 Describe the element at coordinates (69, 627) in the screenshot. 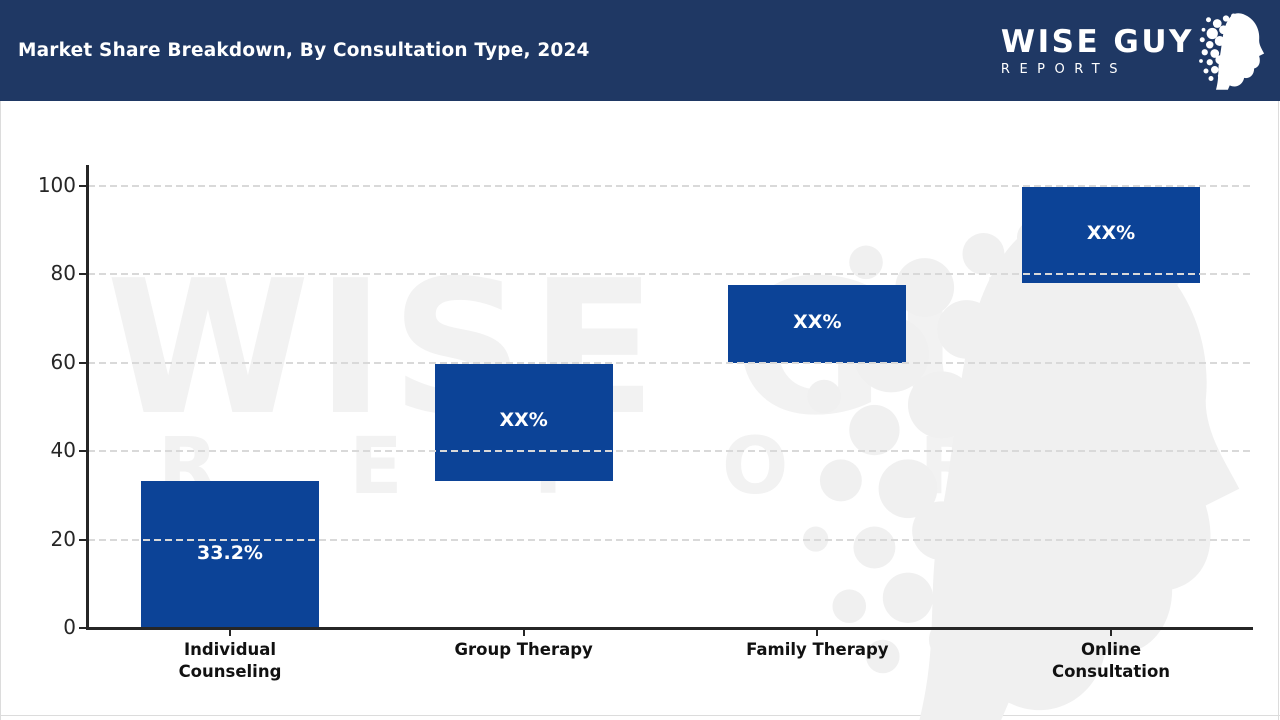

I see `y-tick-label: 0` at that location.